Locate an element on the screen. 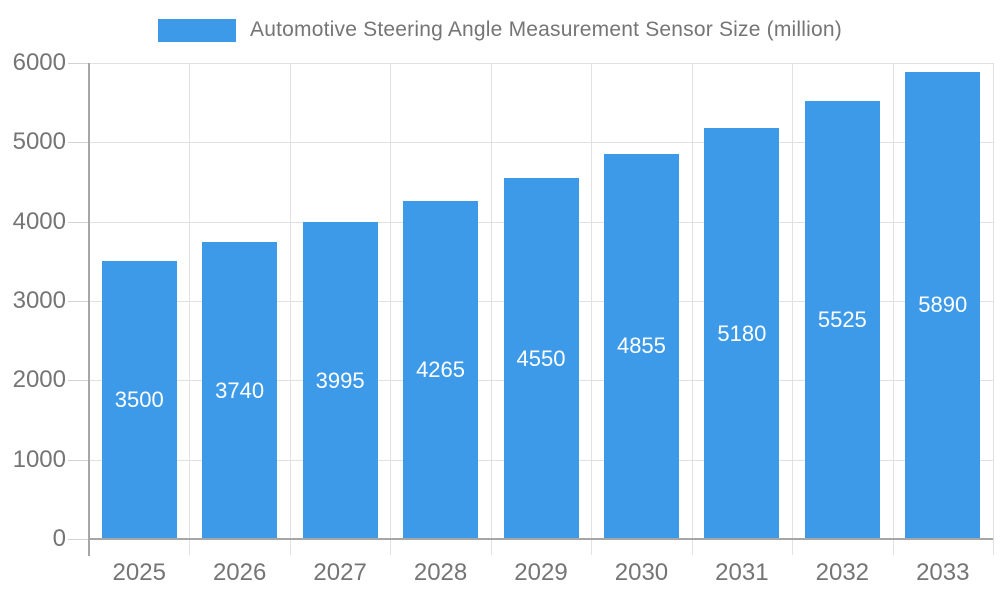 The width and height of the screenshot is (1000, 600). bar-value-label: 4265 is located at coordinates (441, 369).